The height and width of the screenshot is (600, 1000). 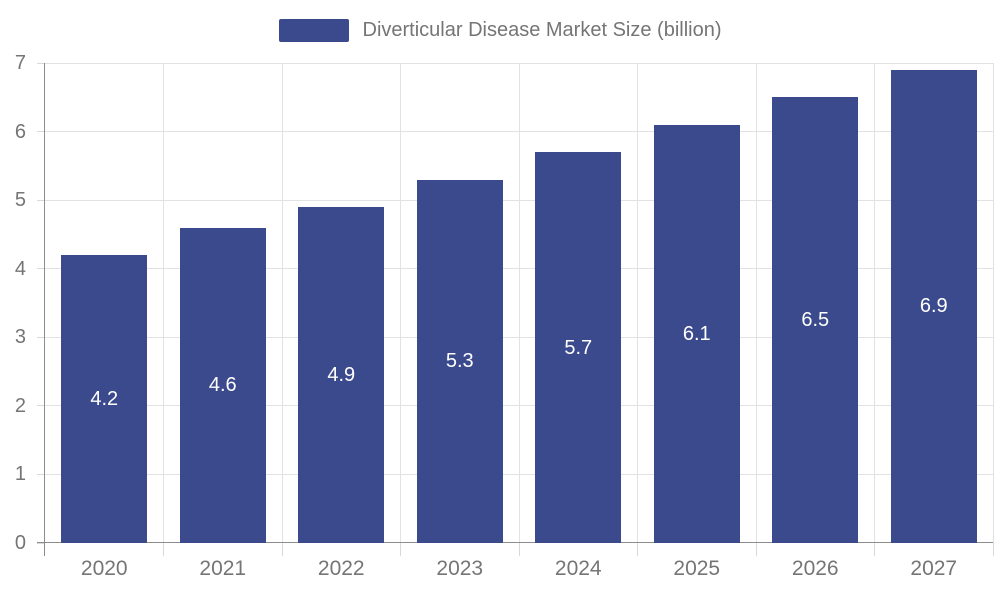 I want to click on bar-value-label: 4.2, so click(x=104, y=399).